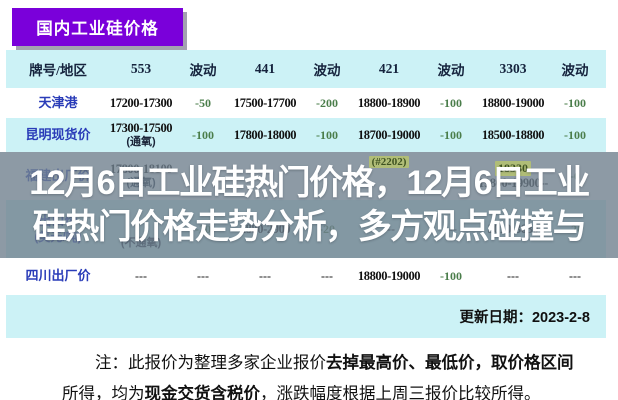 The width and height of the screenshot is (618, 400). What do you see at coordinates (389, 162) in the screenshot?
I see `contract-tag-highlight: (#2202)` at bounding box center [389, 162].